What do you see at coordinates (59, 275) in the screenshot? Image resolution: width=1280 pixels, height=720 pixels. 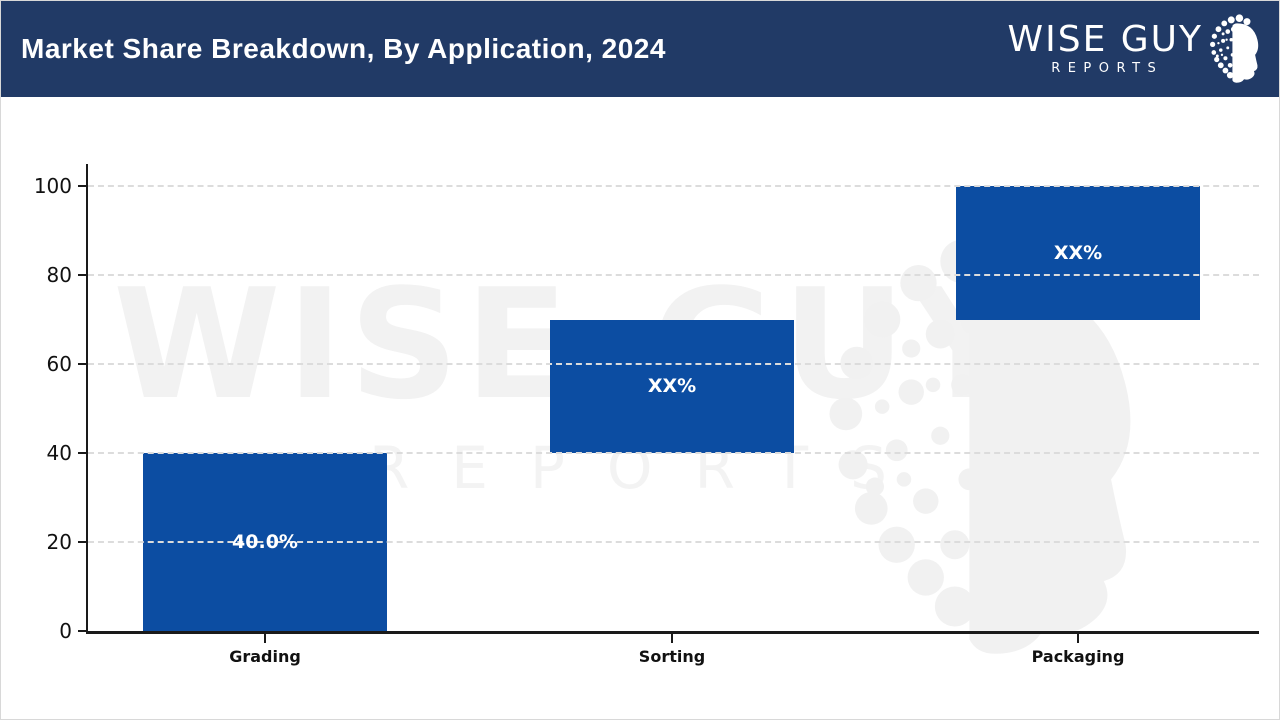 I see `y-axis-tick-label: 80` at bounding box center [59, 275].